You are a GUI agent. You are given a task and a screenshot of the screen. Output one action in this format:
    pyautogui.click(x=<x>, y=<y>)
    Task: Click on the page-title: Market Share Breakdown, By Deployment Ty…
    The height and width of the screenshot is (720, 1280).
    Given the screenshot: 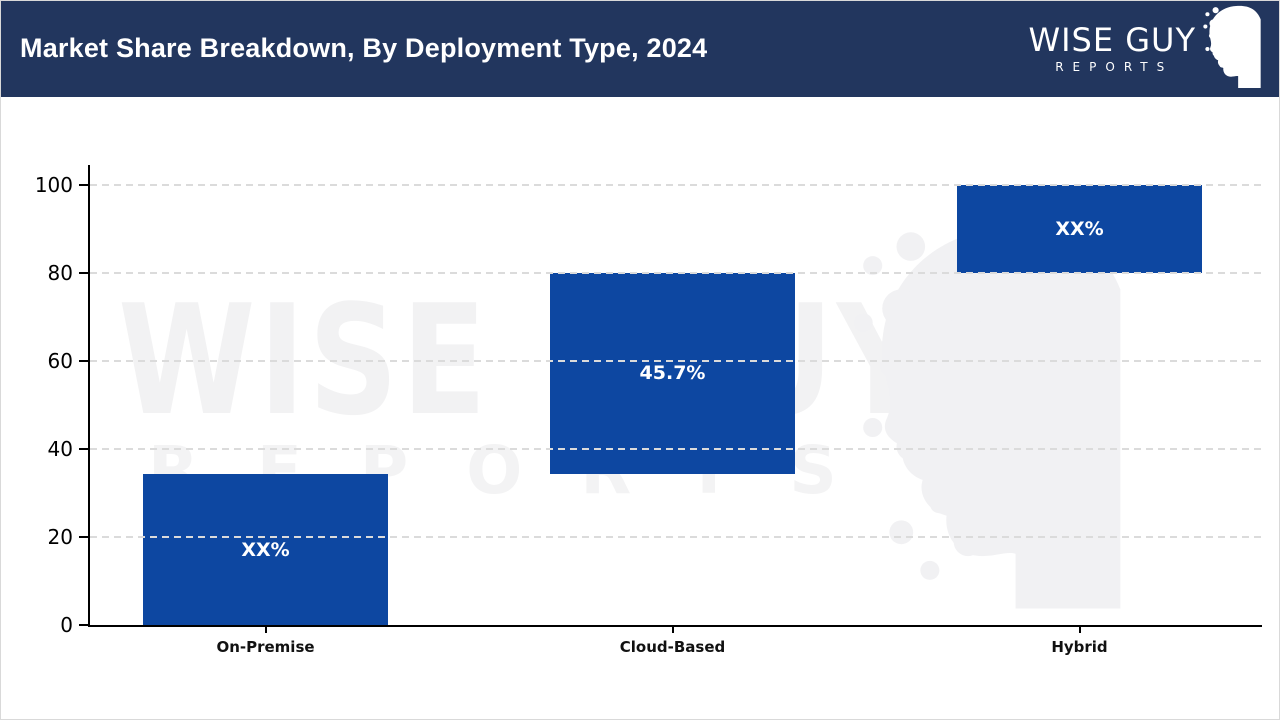 What is the action you would take?
    pyautogui.click(x=364, y=48)
    